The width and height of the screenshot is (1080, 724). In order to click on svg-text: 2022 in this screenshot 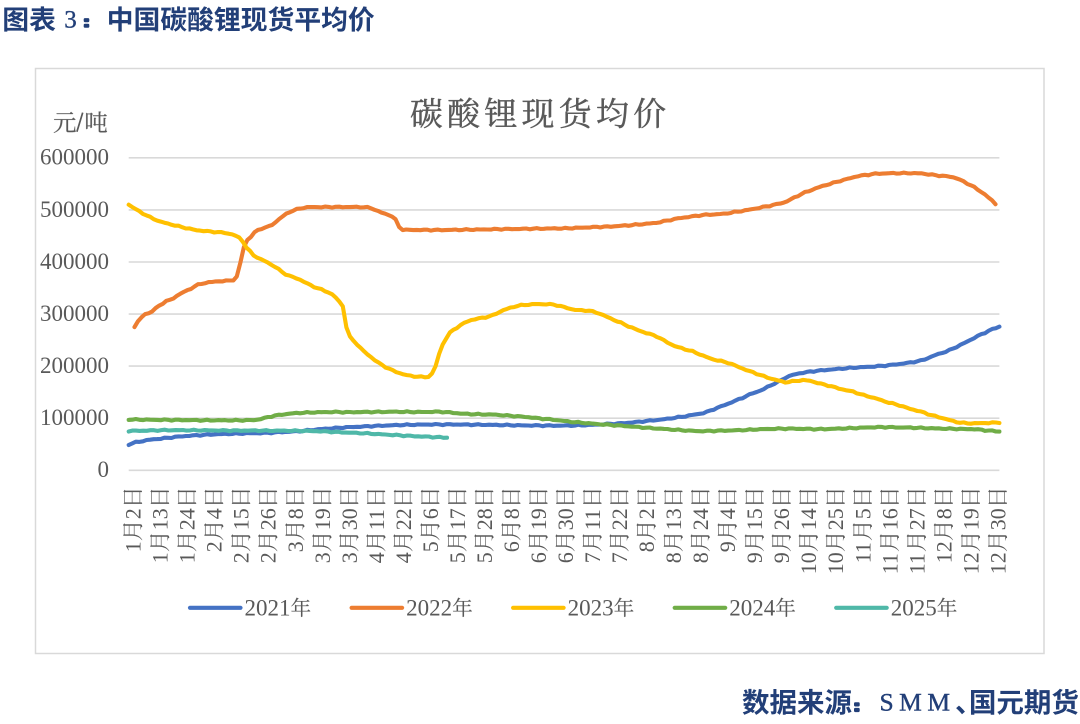, I will do `click(429, 608)`.